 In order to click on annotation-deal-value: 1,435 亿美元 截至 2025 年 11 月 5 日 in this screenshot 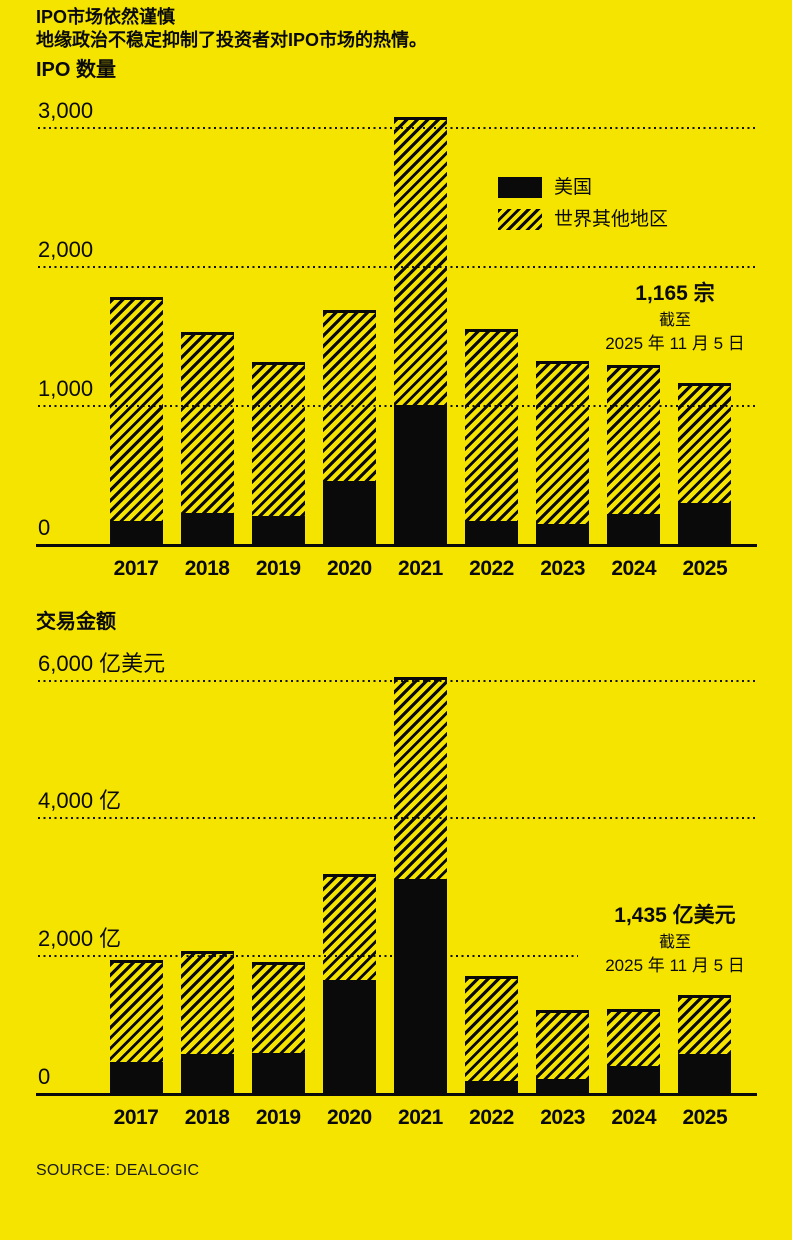, I will do `click(675, 939)`.